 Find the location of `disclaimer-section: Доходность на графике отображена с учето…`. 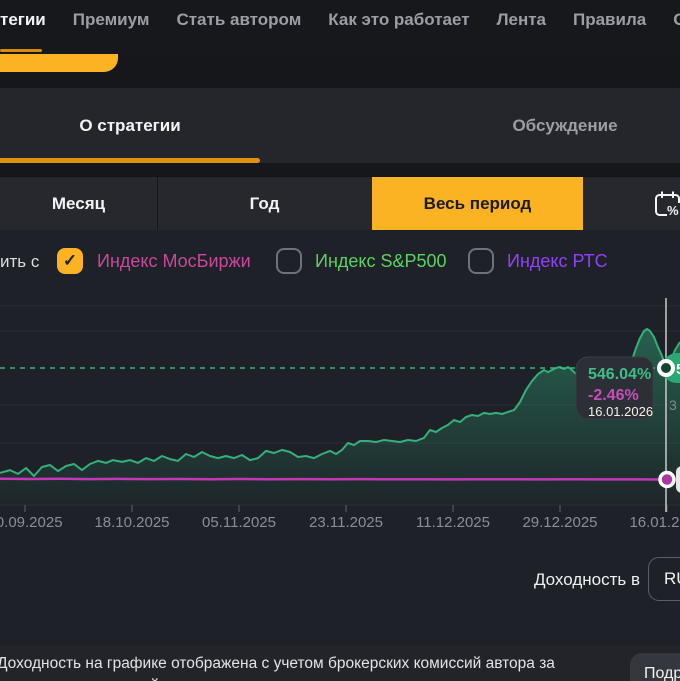

disclaimer-section: Доходность на графике отображена с учето… is located at coordinates (340, 663).